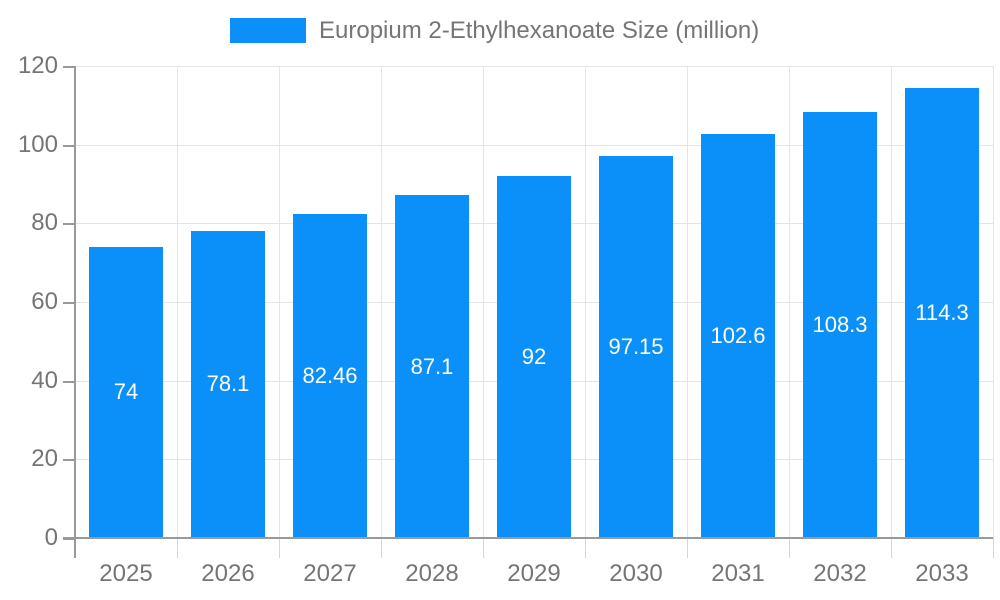  I want to click on bar-2029, so click(534, 357).